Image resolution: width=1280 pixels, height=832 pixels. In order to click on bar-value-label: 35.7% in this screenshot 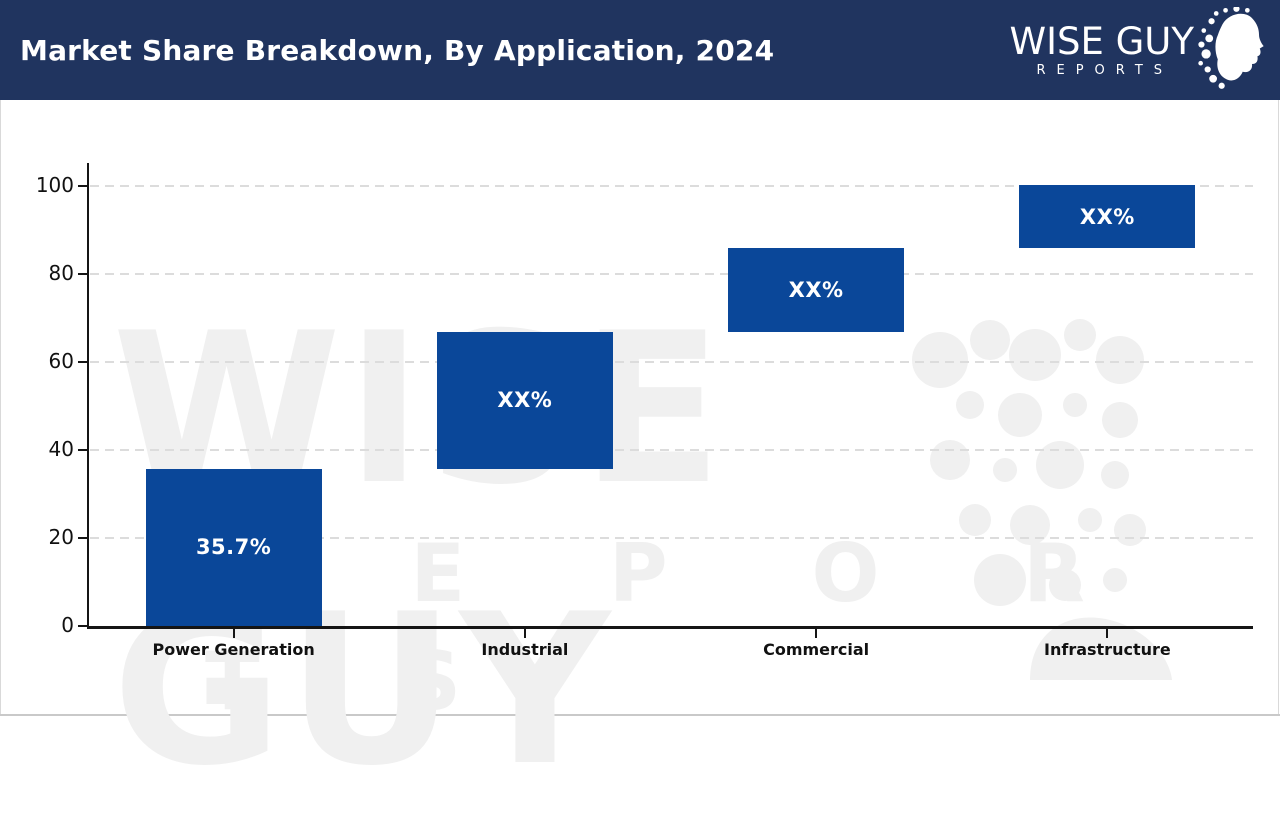, I will do `click(233, 547)`.